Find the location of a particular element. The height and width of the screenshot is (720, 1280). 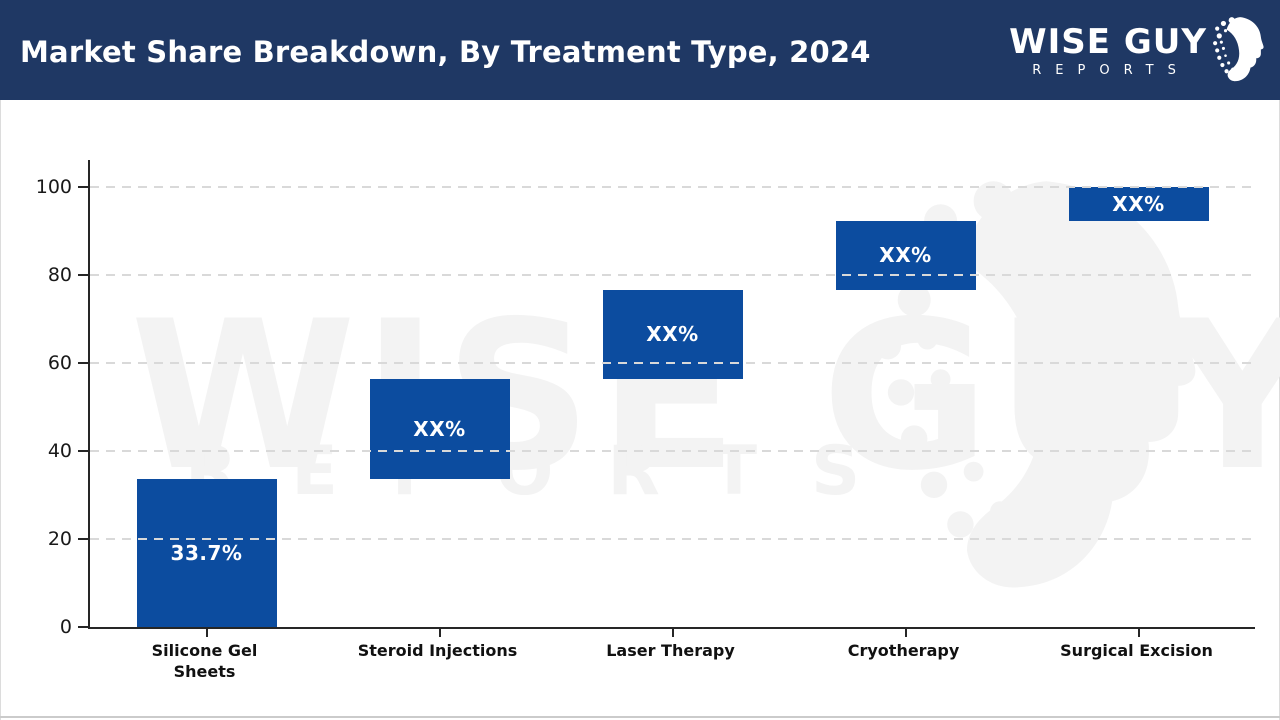

x-axis-label-cell: Laser Therapy is located at coordinates (670, 662).